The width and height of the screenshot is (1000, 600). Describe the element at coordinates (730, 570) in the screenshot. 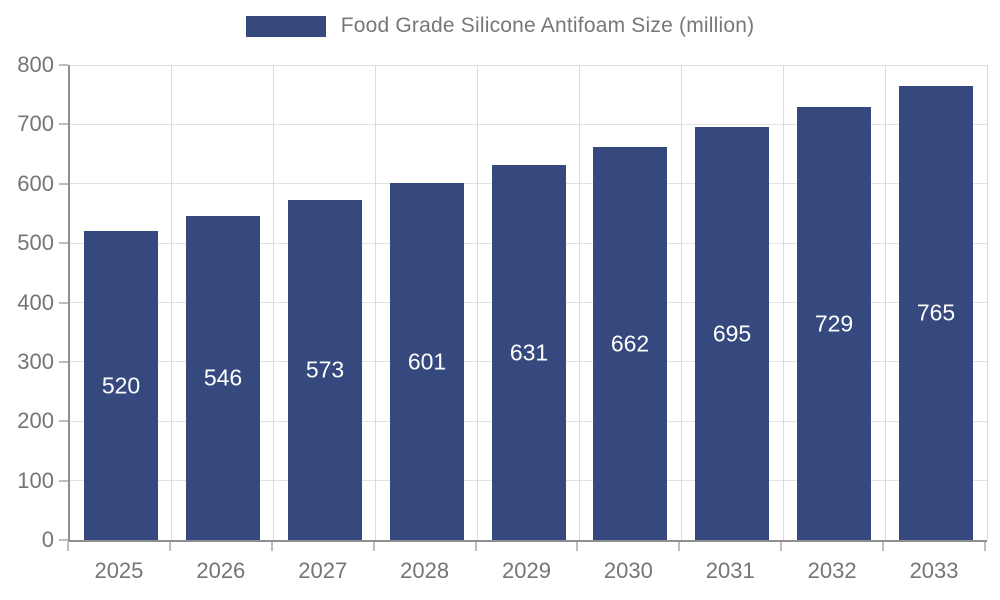

I see `x-tick-label: 2031` at that location.